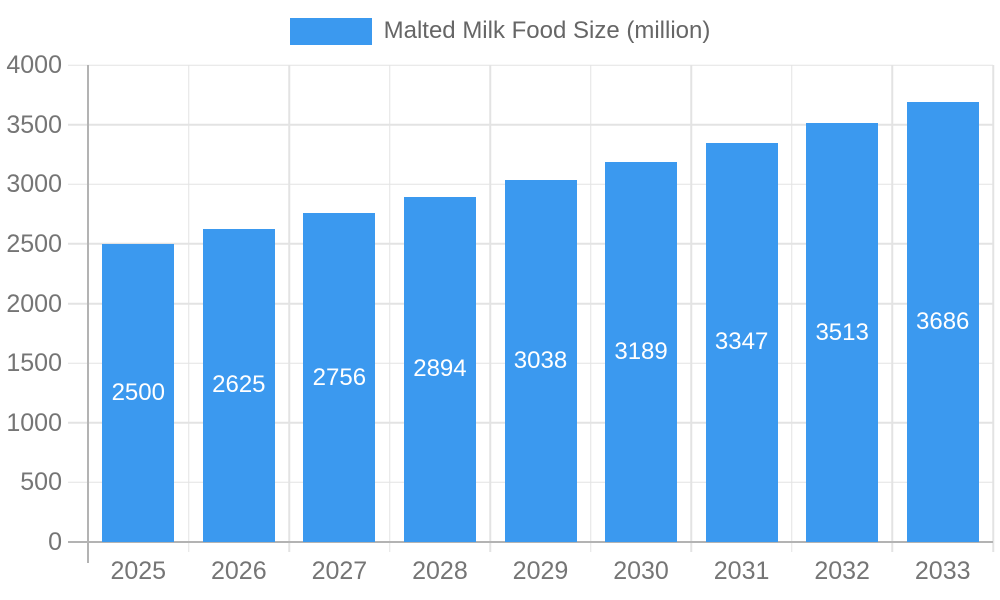 This screenshot has height=600, width=1000. Describe the element at coordinates (741, 571) in the screenshot. I see `x-tick-label-2031: 2031` at that location.